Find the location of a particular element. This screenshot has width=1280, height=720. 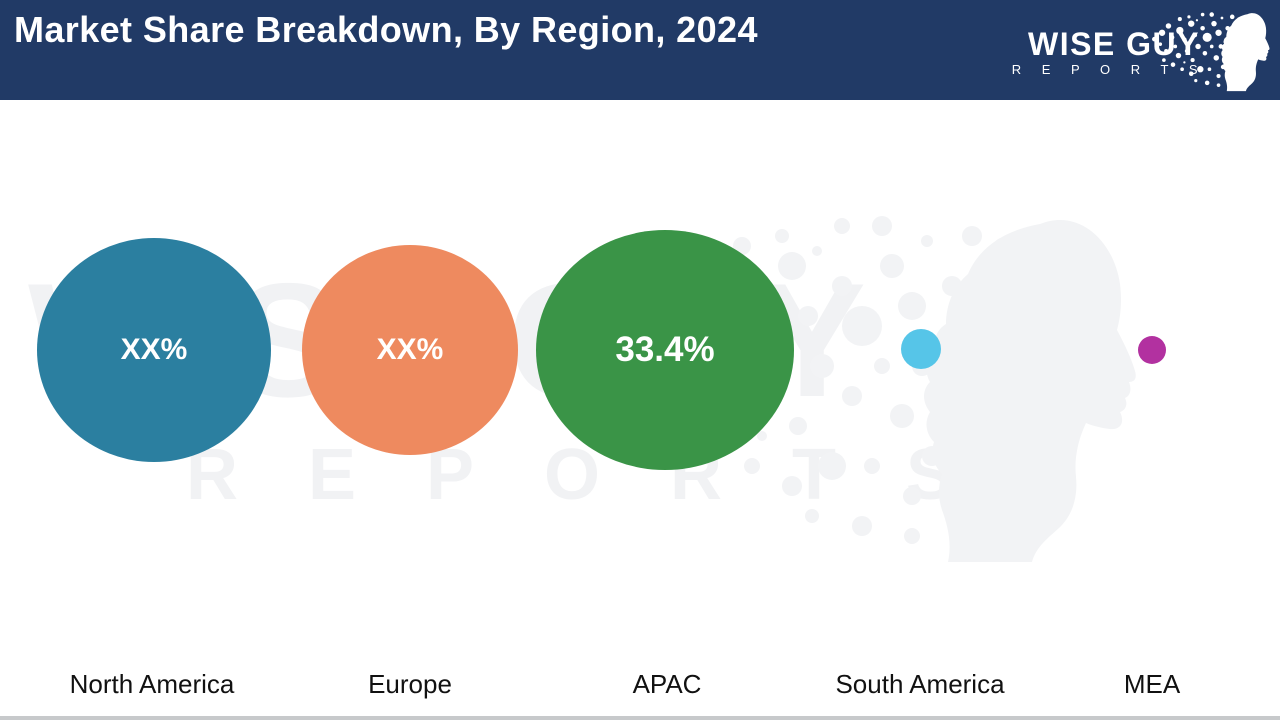

bubble-europe: XX% is located at coordinates (410, 350).